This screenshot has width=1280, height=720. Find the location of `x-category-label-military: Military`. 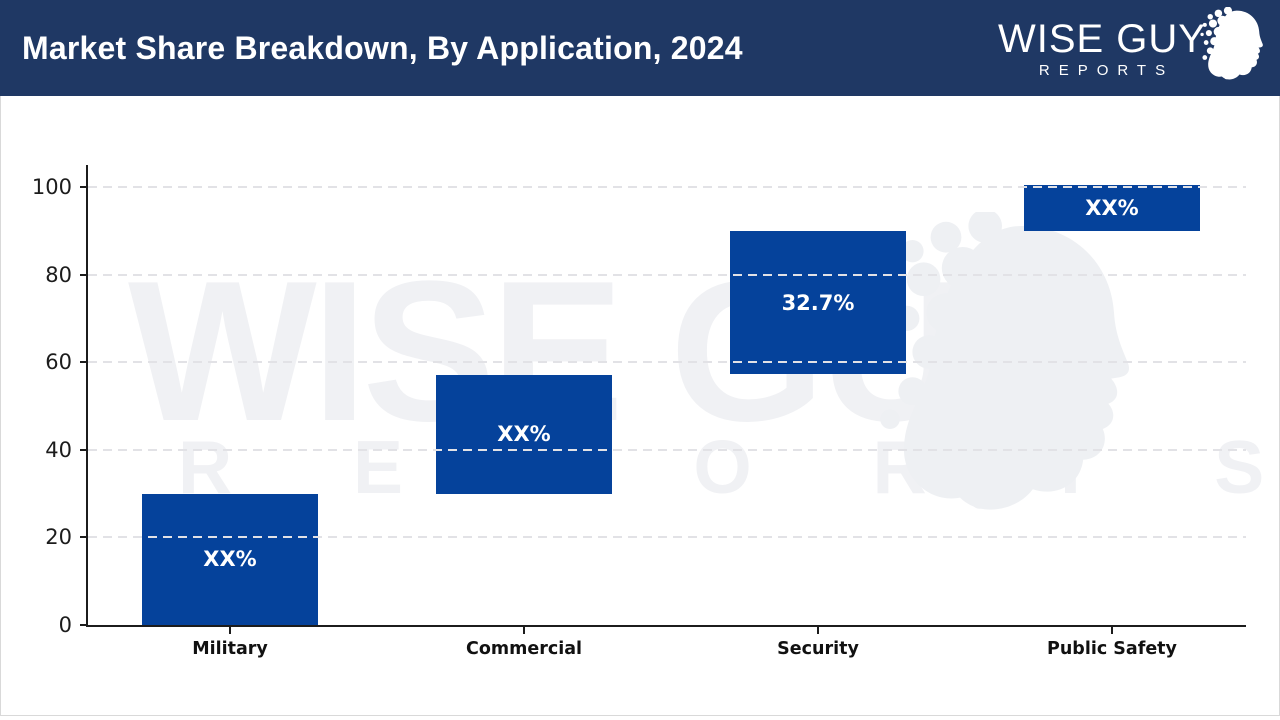

x-category-label-military: Military is located at coordinates (230, 649).